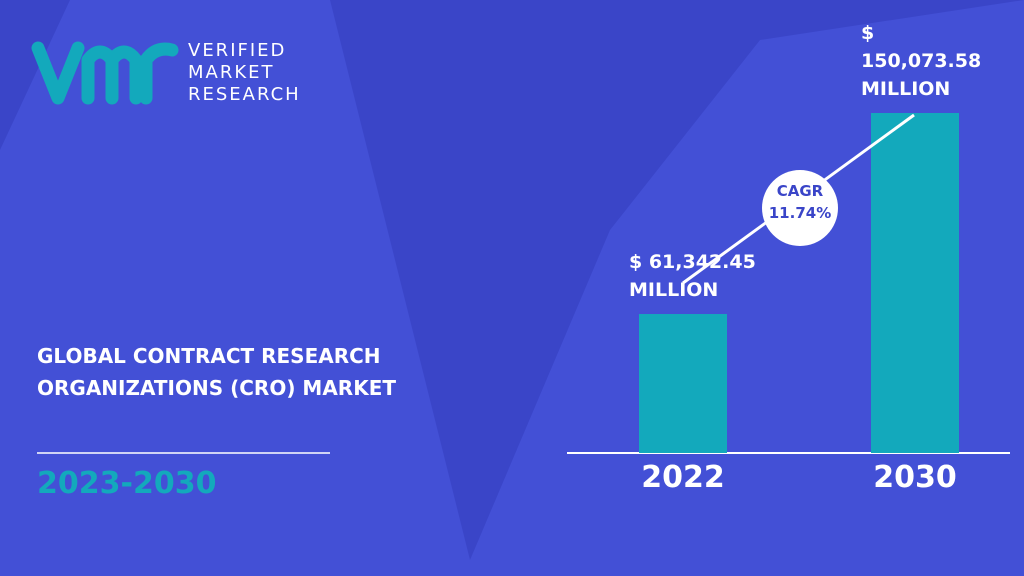  I want to click on value-label: $ 150,073.58 MILLION, so click(921, 61).